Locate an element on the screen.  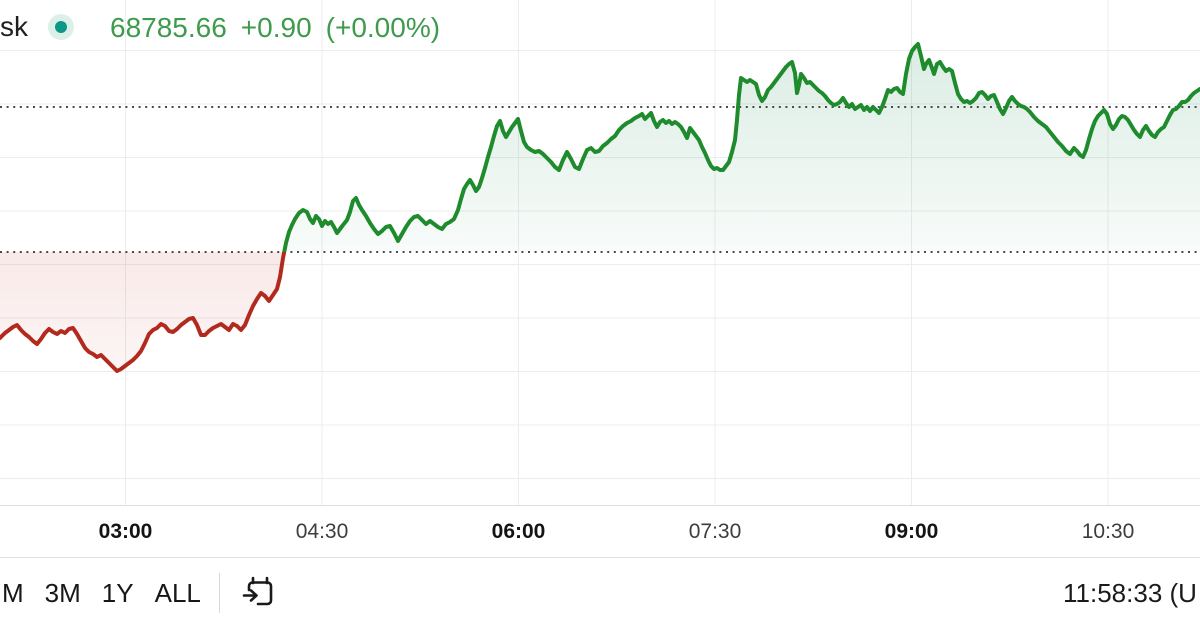
date-picker-button is located at coordinates (260, 593).